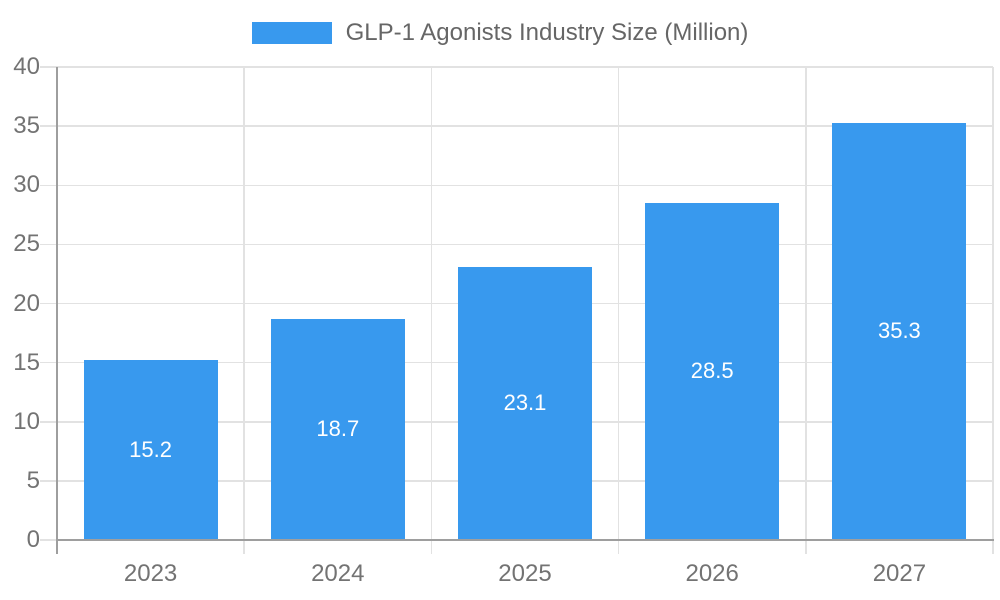 This screenshot has height=600, width=1000. I want to click on y-tick-label: 25, so click(26, 244).